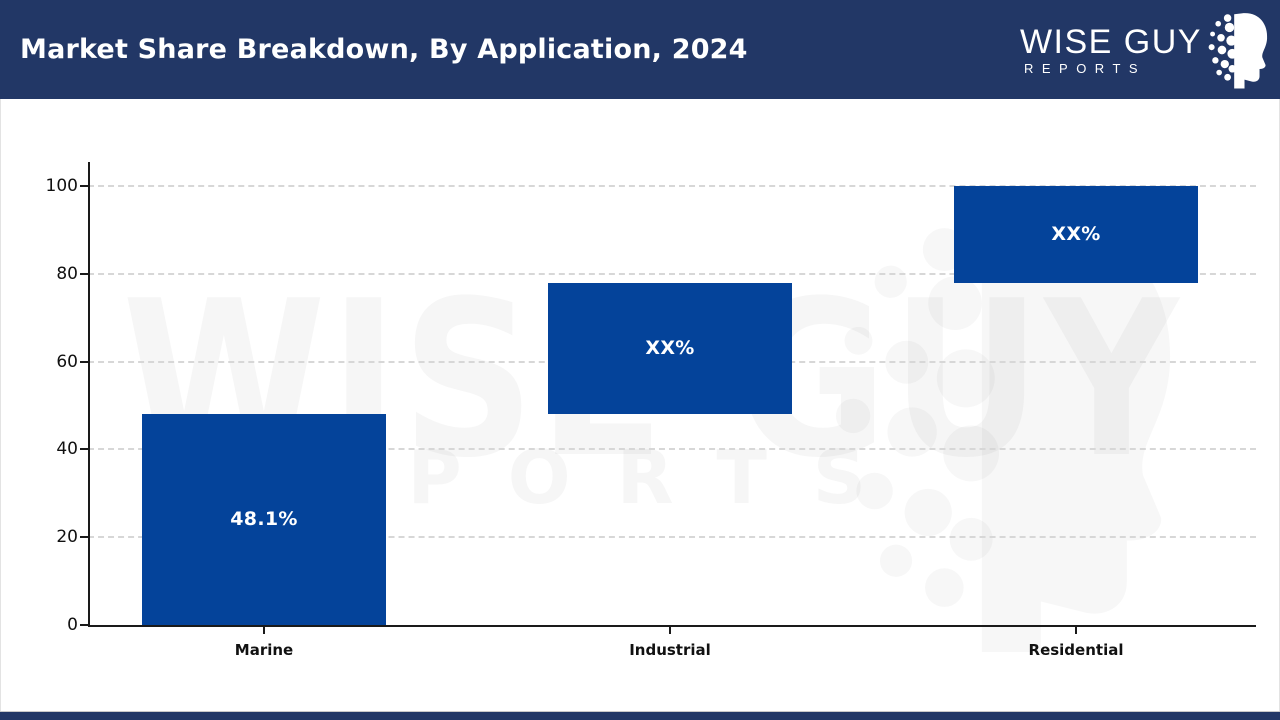 This screenshot has width=1280, height=720. I want to click on y-tick-label-20: 20, so click(67, 537).